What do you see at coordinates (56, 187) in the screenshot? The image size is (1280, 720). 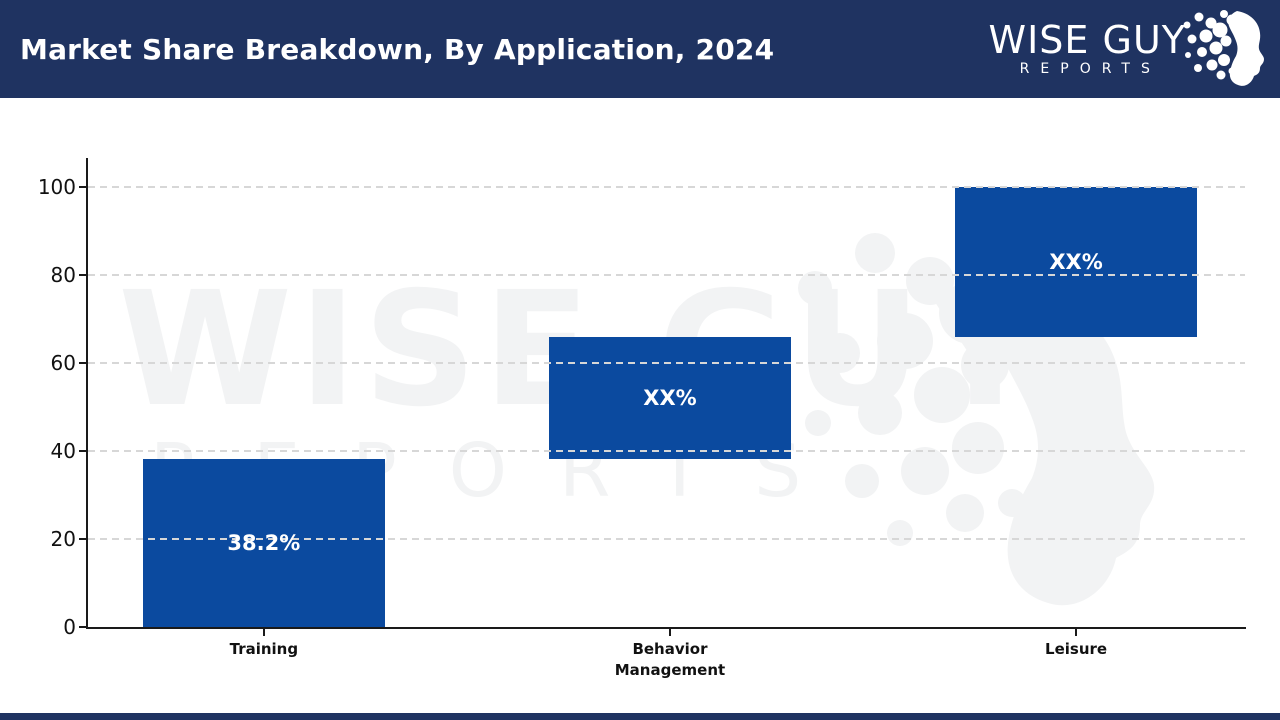 I see `y-tick-label: 100` at bounding box center [56, 187].